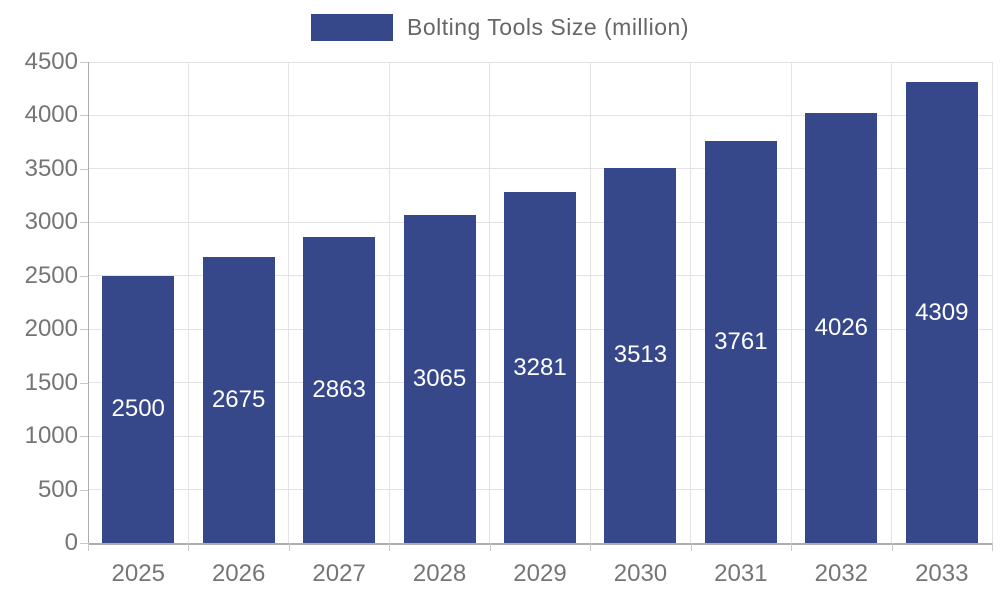 This screenshot has height=600, width=1000. Describe the element at coordinates (339, 573) in the screenshot. I see `x-tick-label: 2027` at that location.